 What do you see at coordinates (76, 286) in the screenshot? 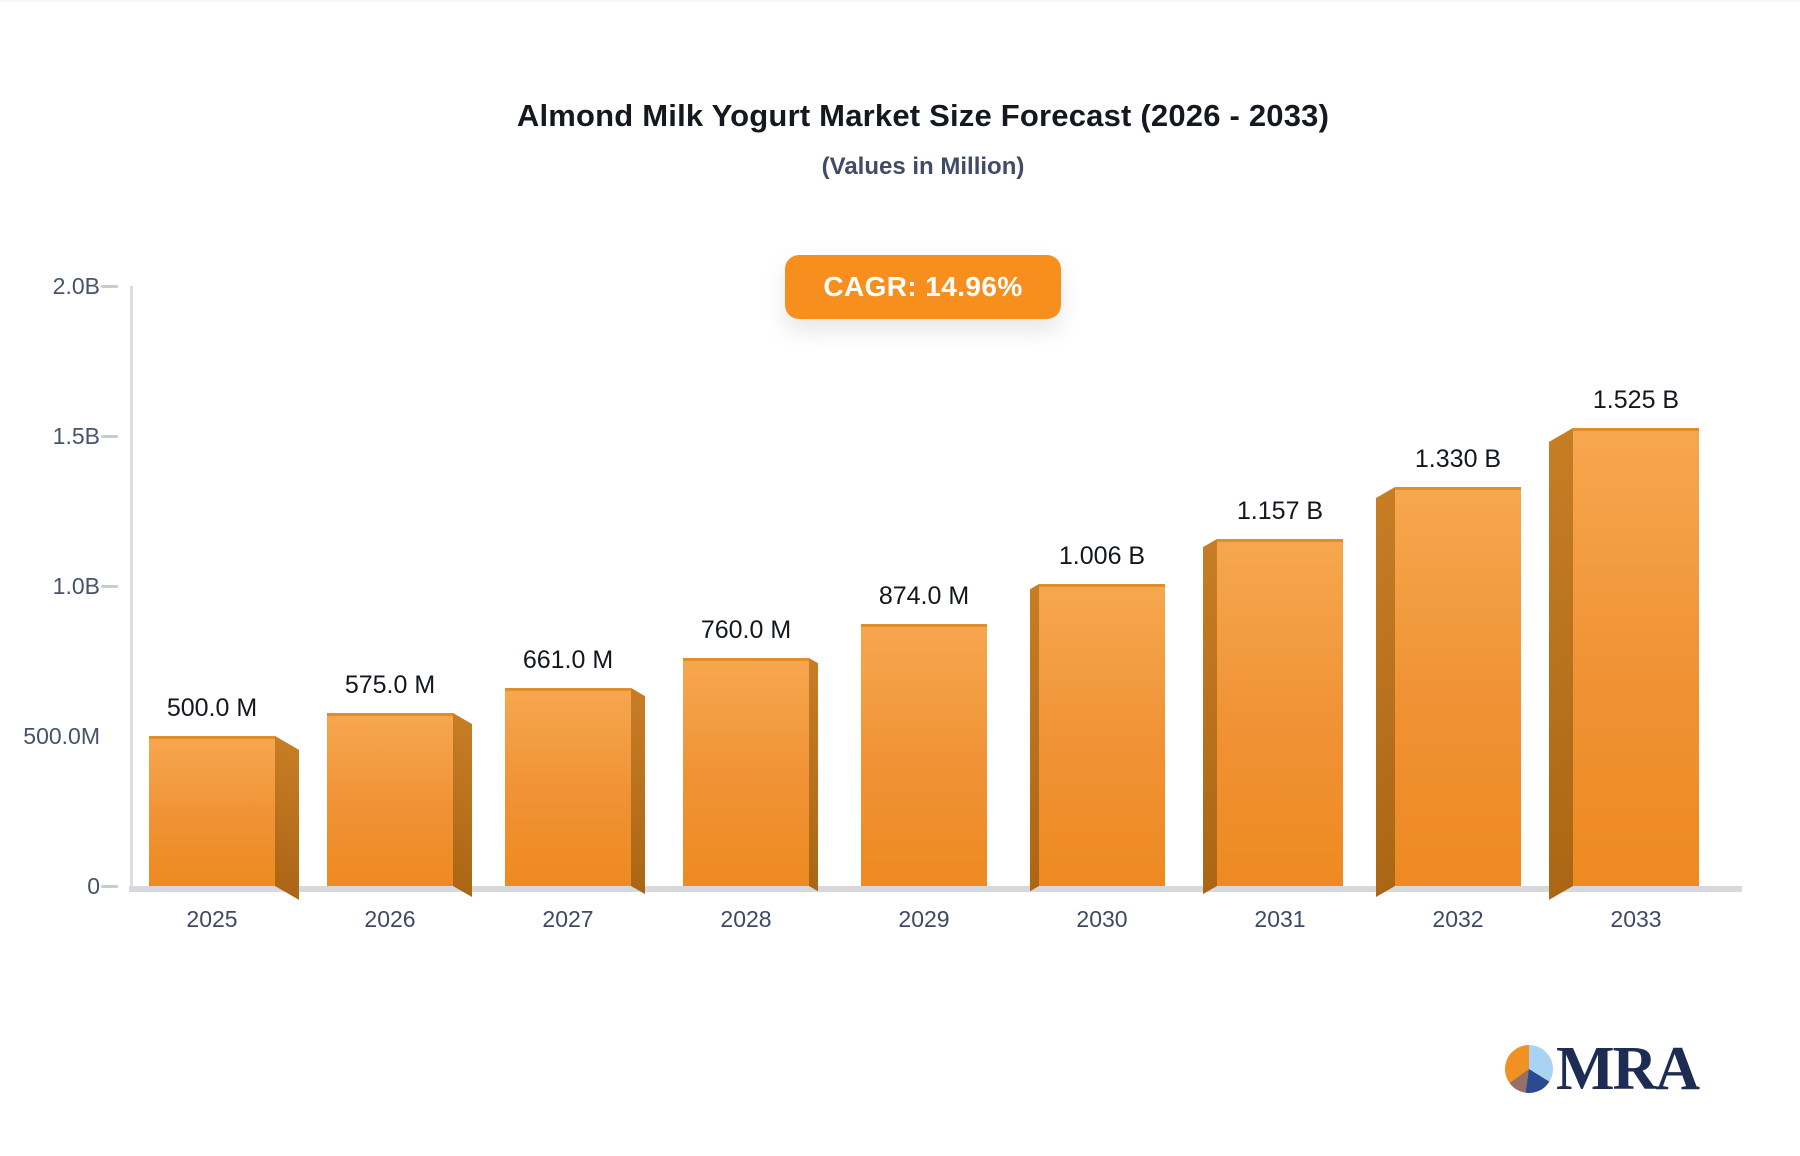
I see `y-axis-tick-label: 2.0B` at bounding box center [76, 286].